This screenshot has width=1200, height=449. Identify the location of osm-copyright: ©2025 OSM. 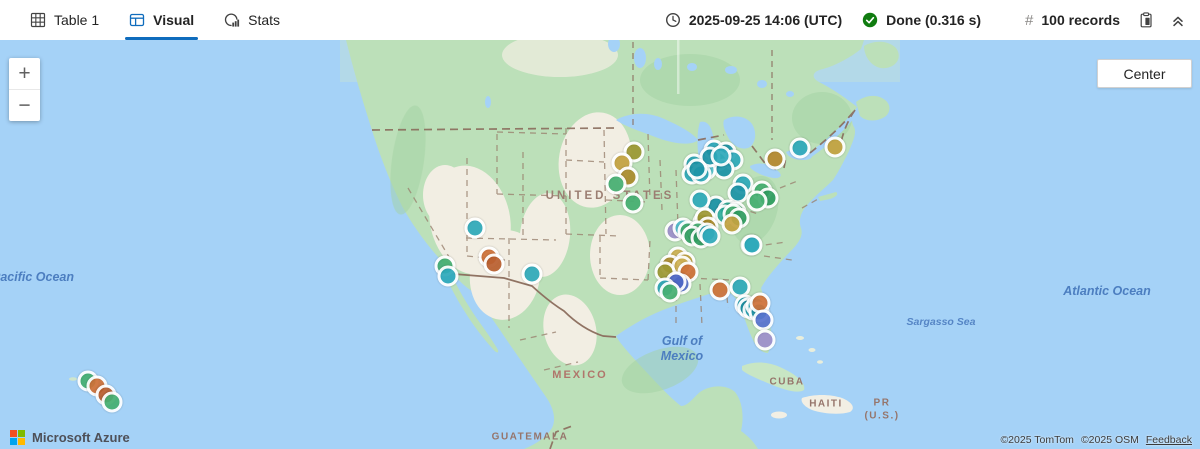
(1109, 440).